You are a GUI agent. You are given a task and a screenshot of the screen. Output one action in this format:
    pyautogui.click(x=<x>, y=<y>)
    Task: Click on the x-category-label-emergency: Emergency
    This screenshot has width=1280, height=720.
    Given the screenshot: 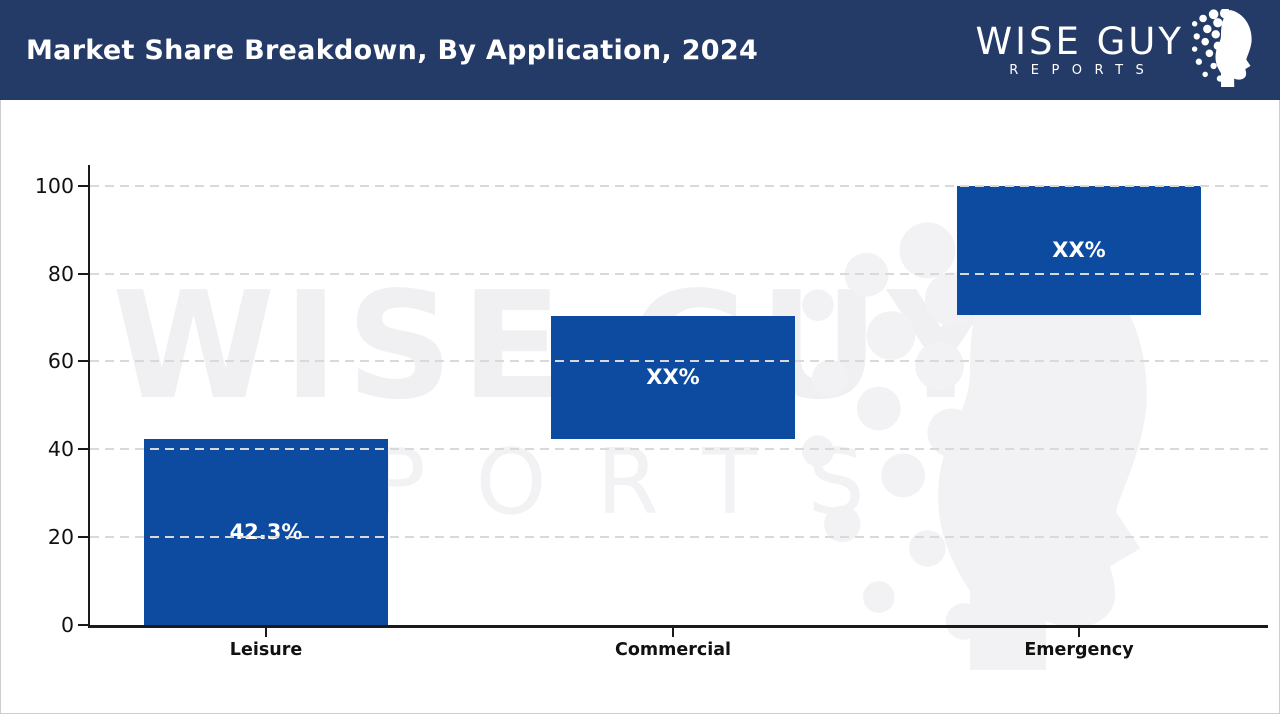 What is the action you would take?
    pyautogui.click(x=1079, y=650)
    